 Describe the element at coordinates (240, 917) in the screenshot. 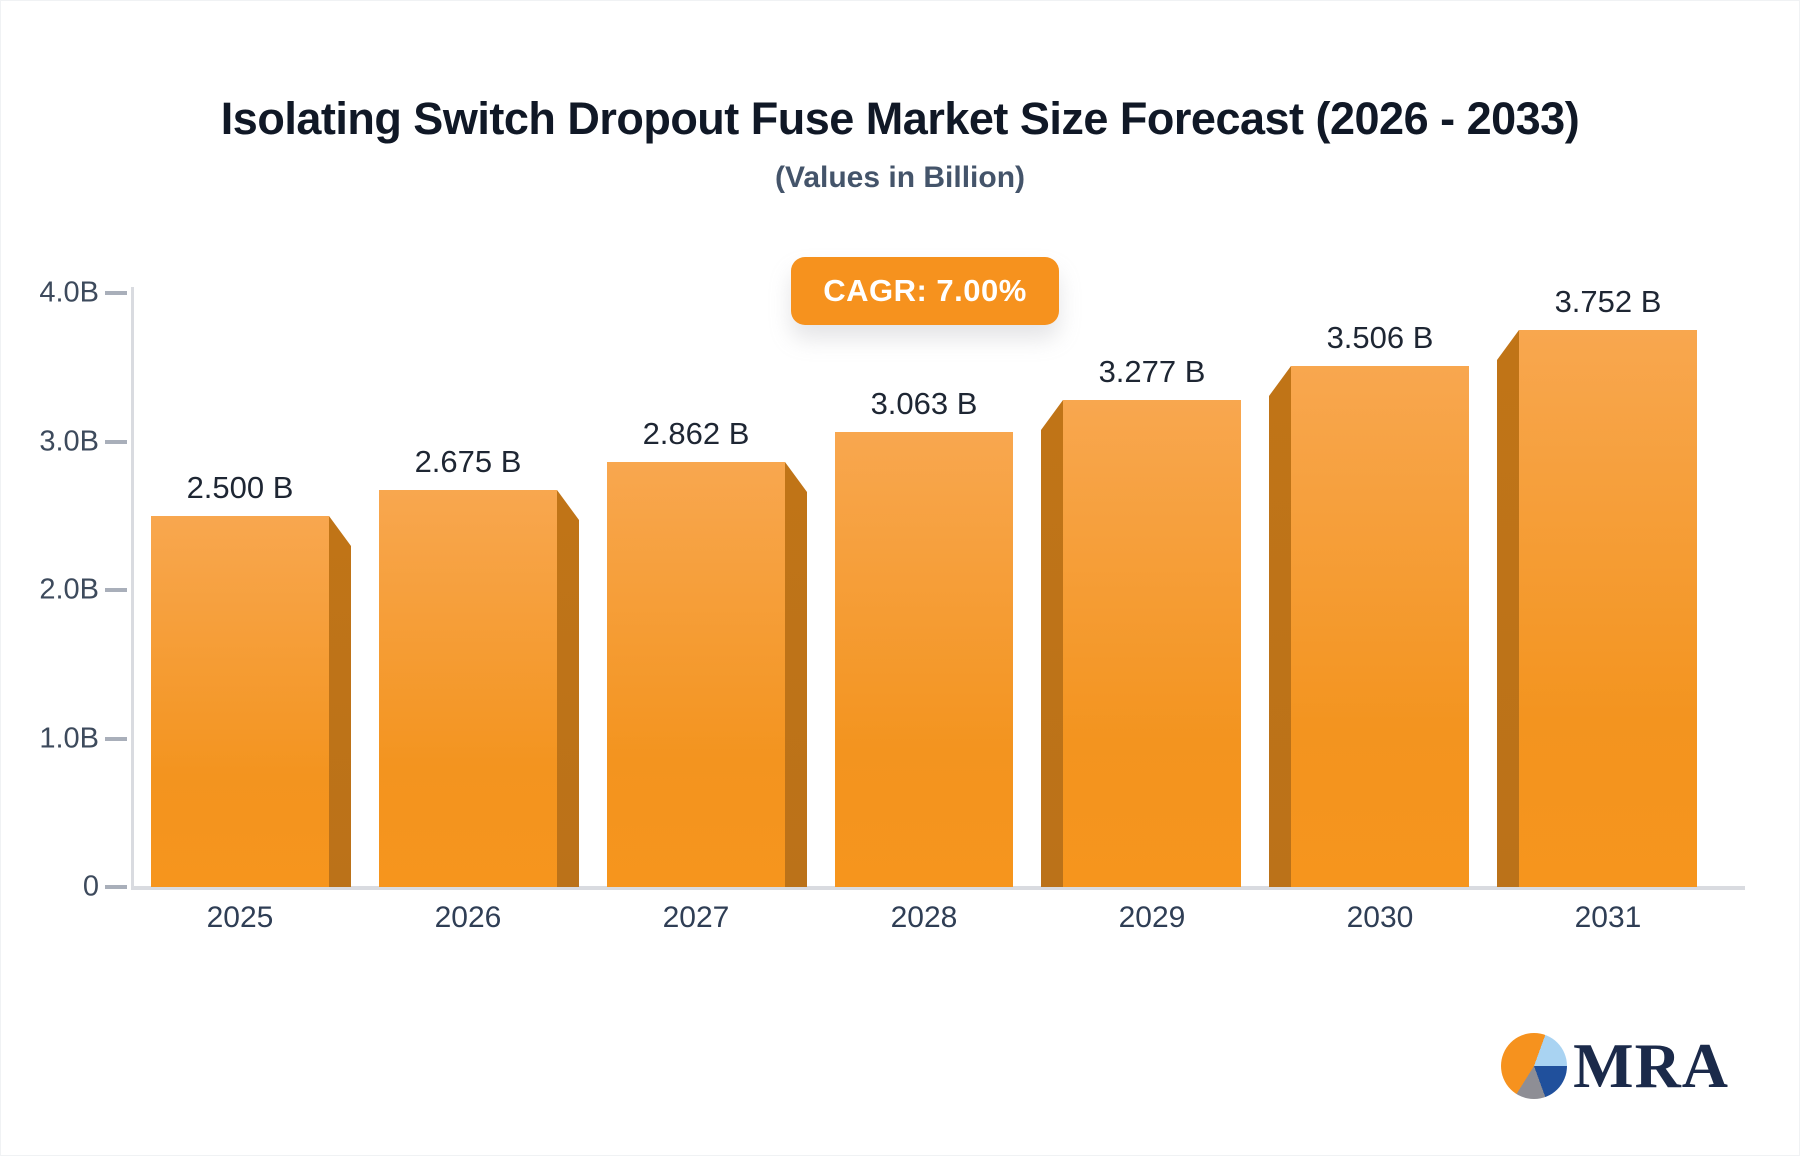

I see `x-axis-label: 2025` at that location.